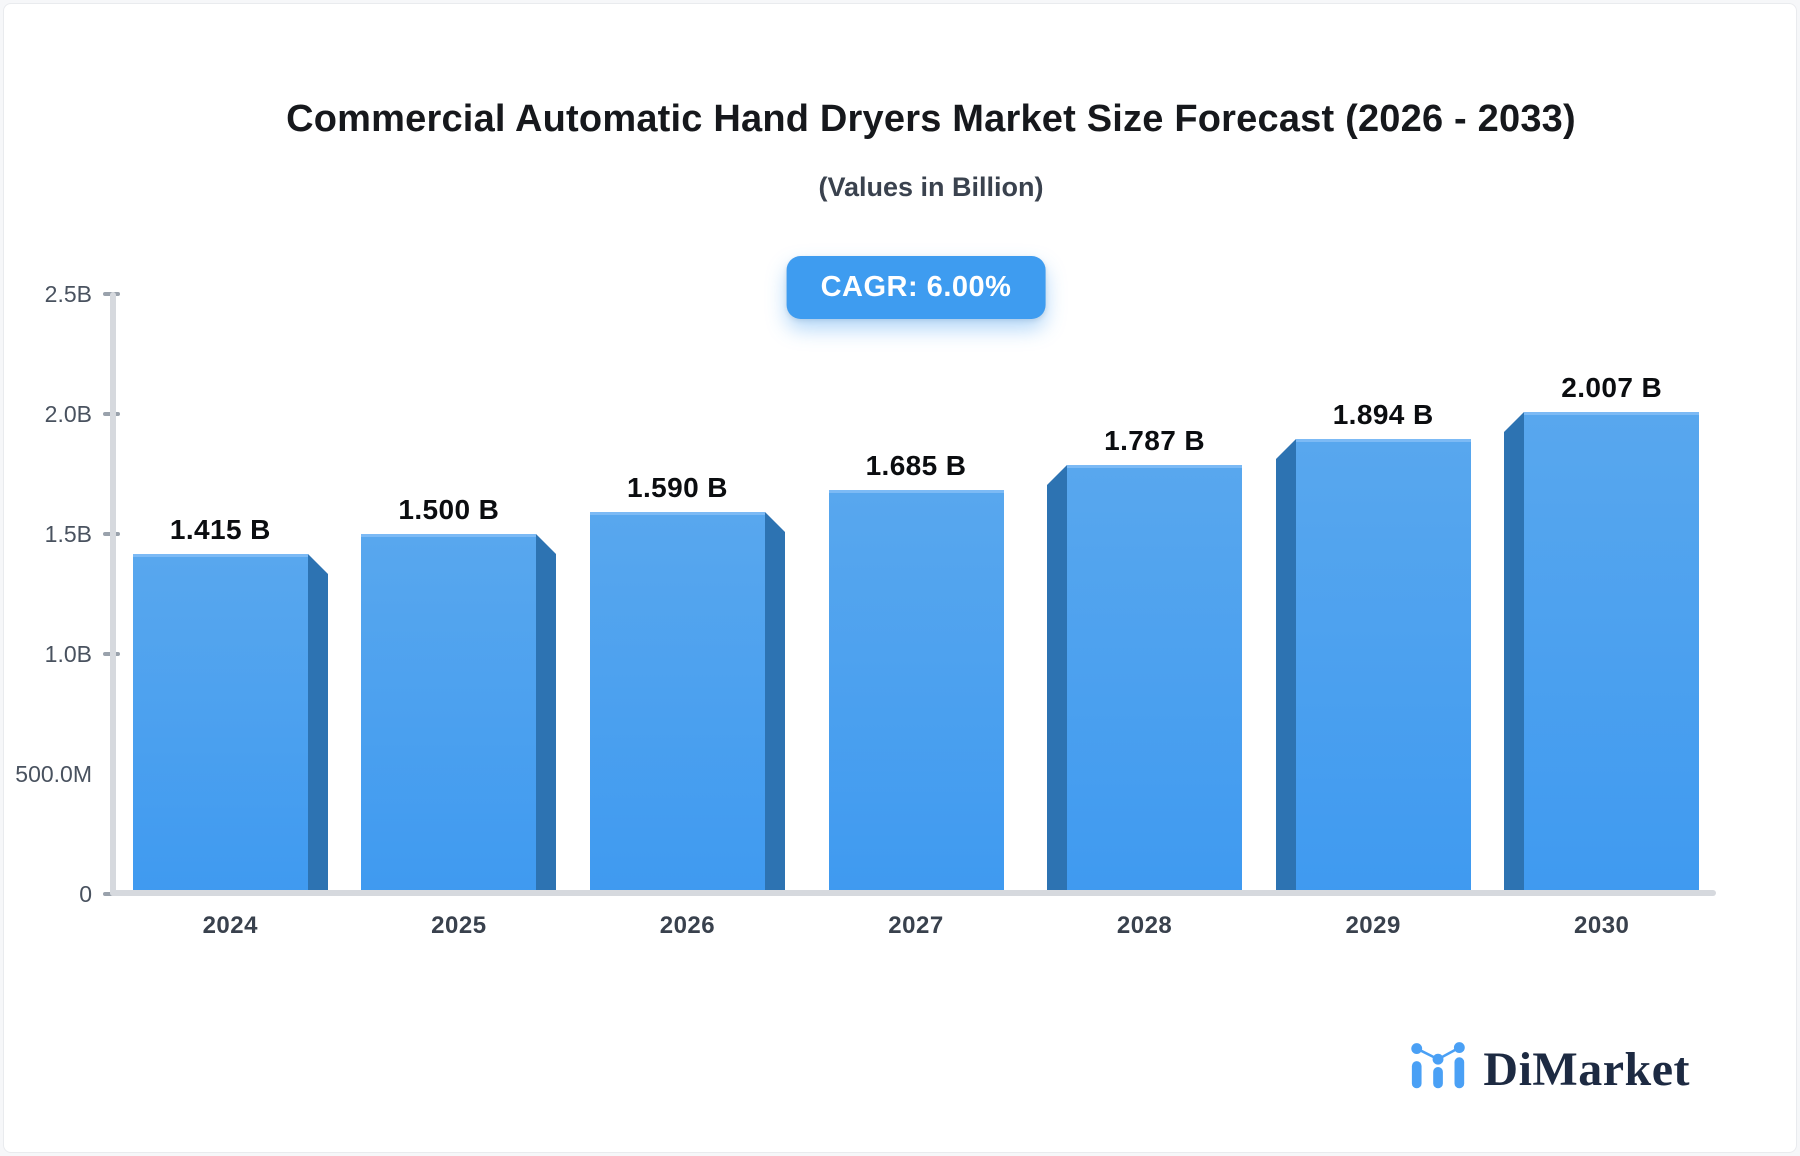 The width and height of the screenshot is (1800, 1156). What do you see at coordinates (1586, 1069) in the screenshot?
I see `brand-name: DiMarket` at bounding box center [1586, 1069].